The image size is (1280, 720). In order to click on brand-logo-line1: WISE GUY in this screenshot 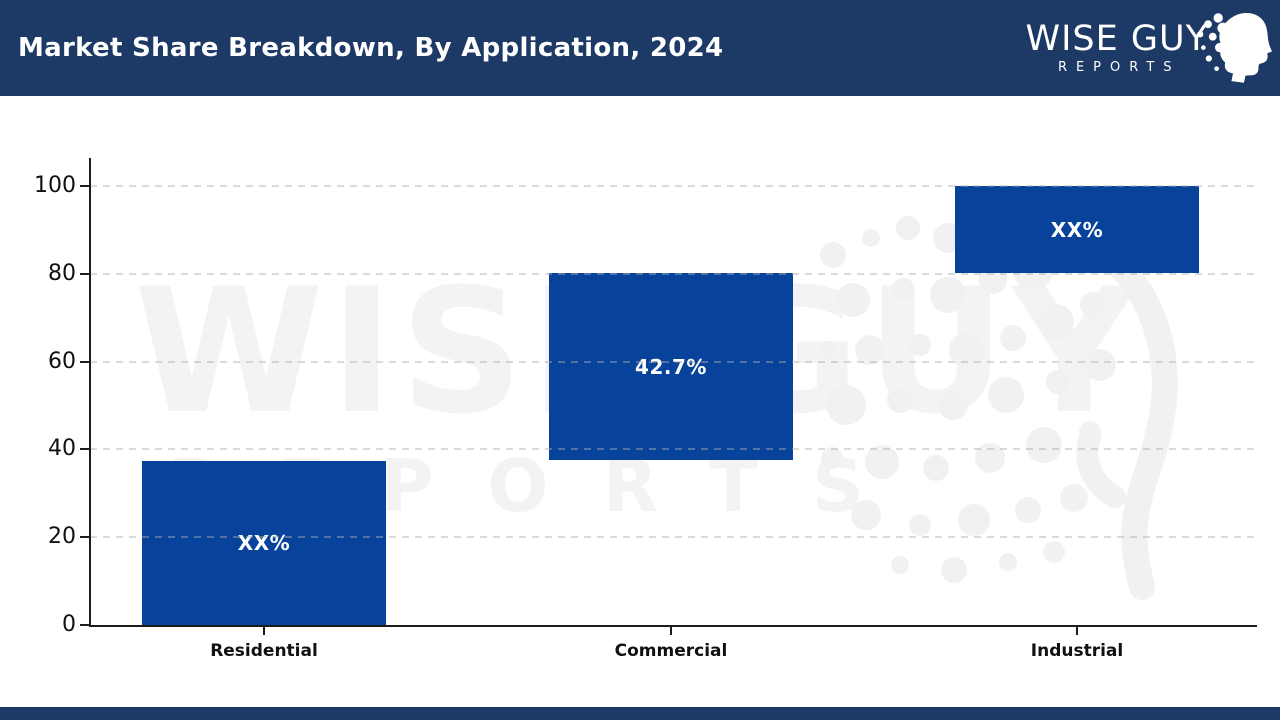, I will do `click(1116, 39)`.